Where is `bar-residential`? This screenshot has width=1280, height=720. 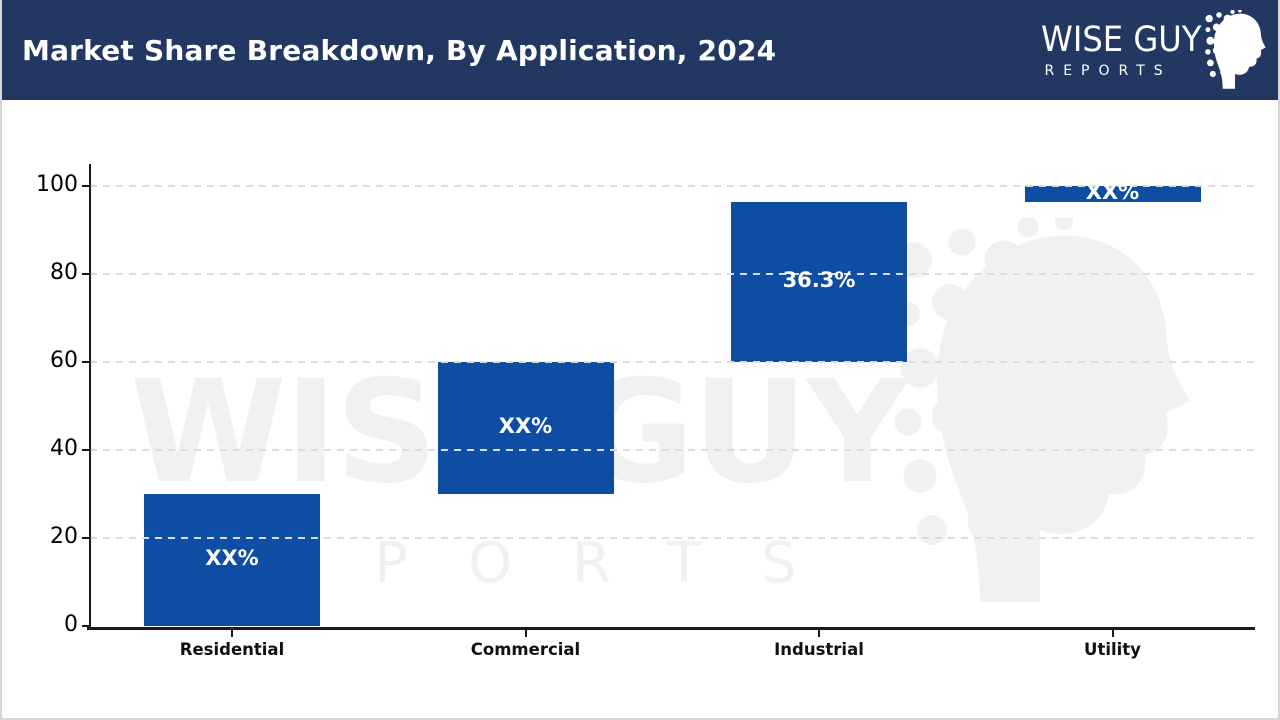
bar-residential is located at coordinates (232, 560).